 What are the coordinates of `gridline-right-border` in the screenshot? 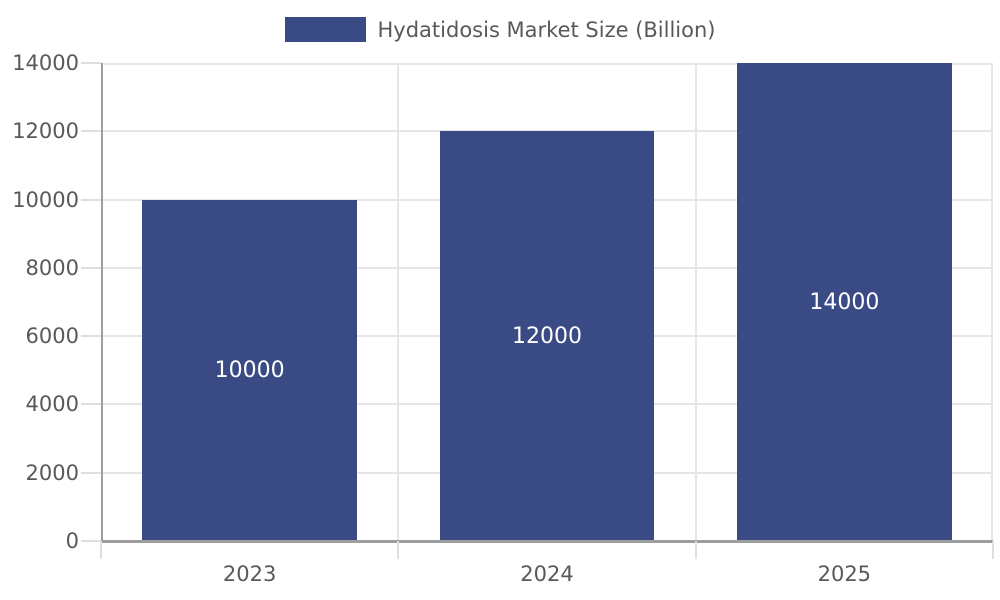 It's located at (992, 302).